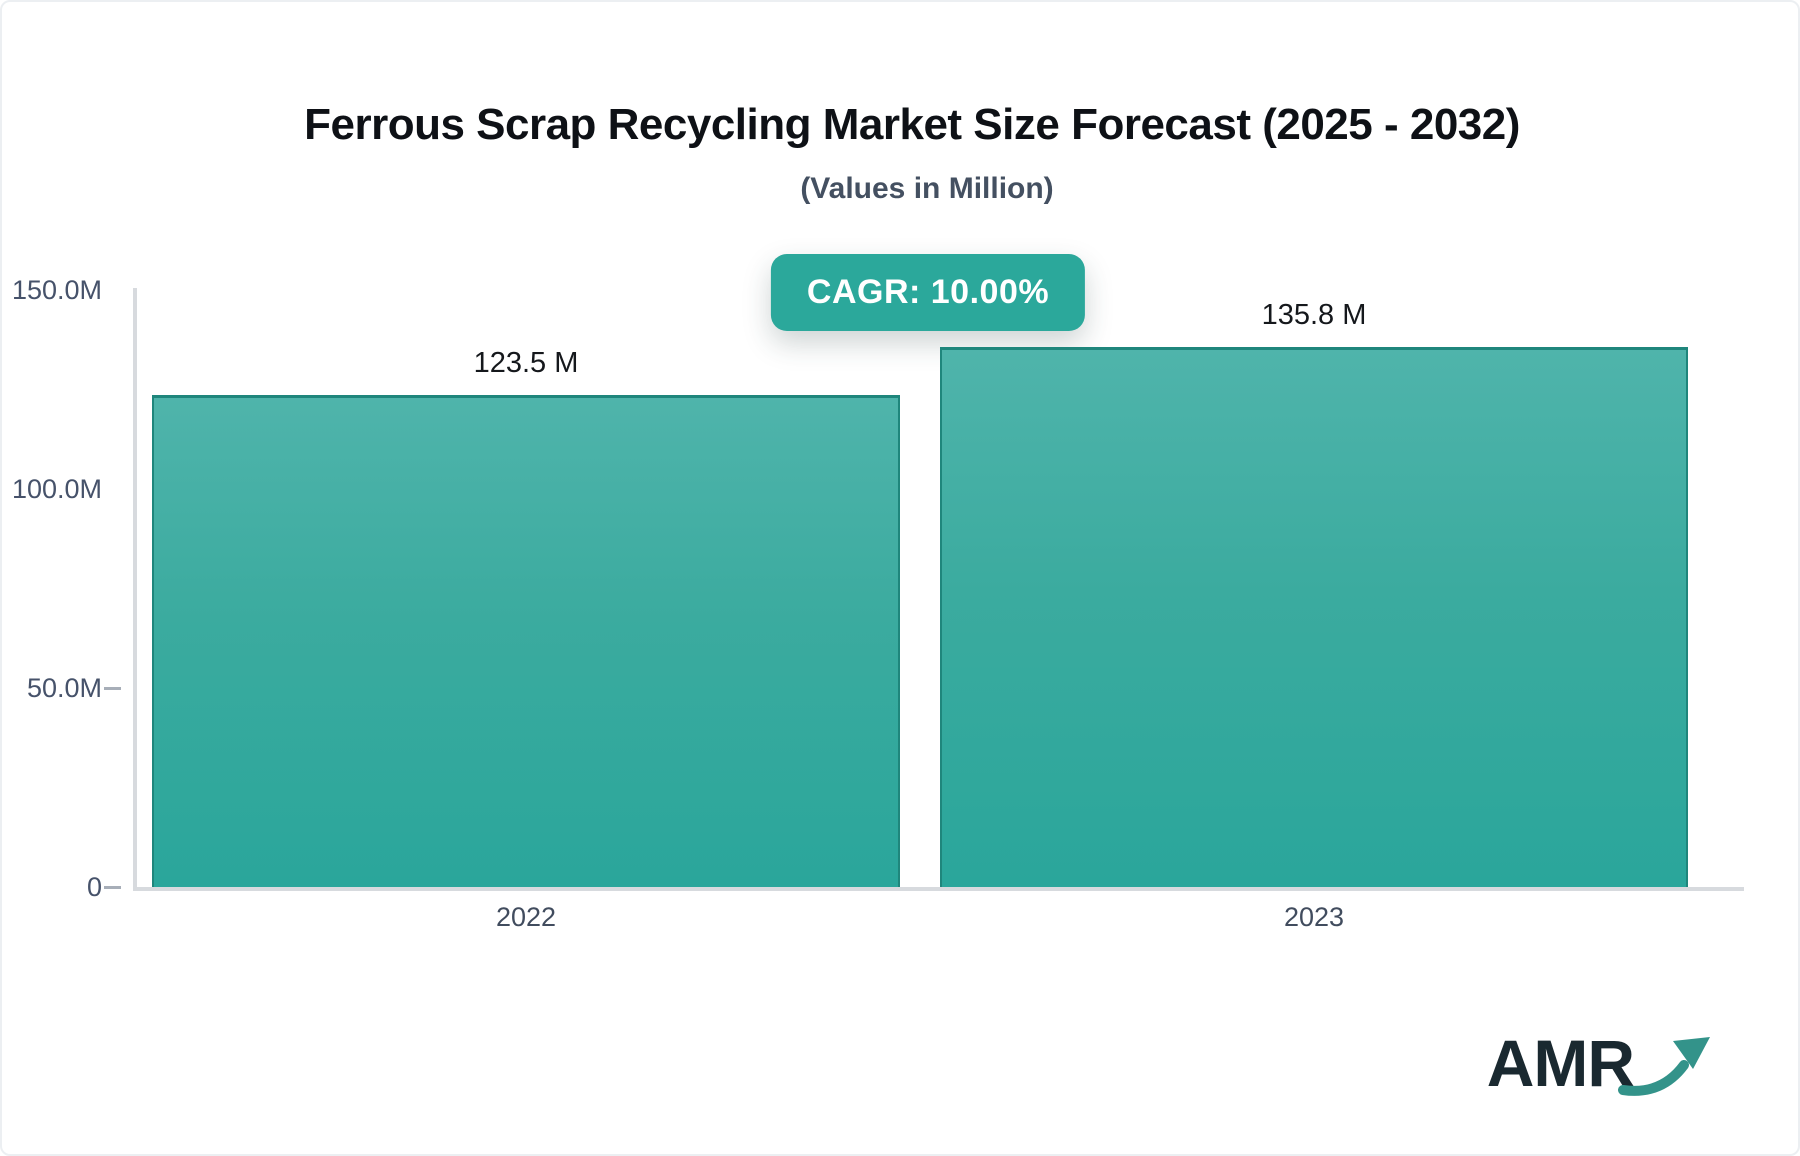 Image resolution: width=1800 pixels, height=1156 pixels. Describe the element at coordinates (64, 688) in the screenshot. I see `y-tick-label: 50.0M` at that location.